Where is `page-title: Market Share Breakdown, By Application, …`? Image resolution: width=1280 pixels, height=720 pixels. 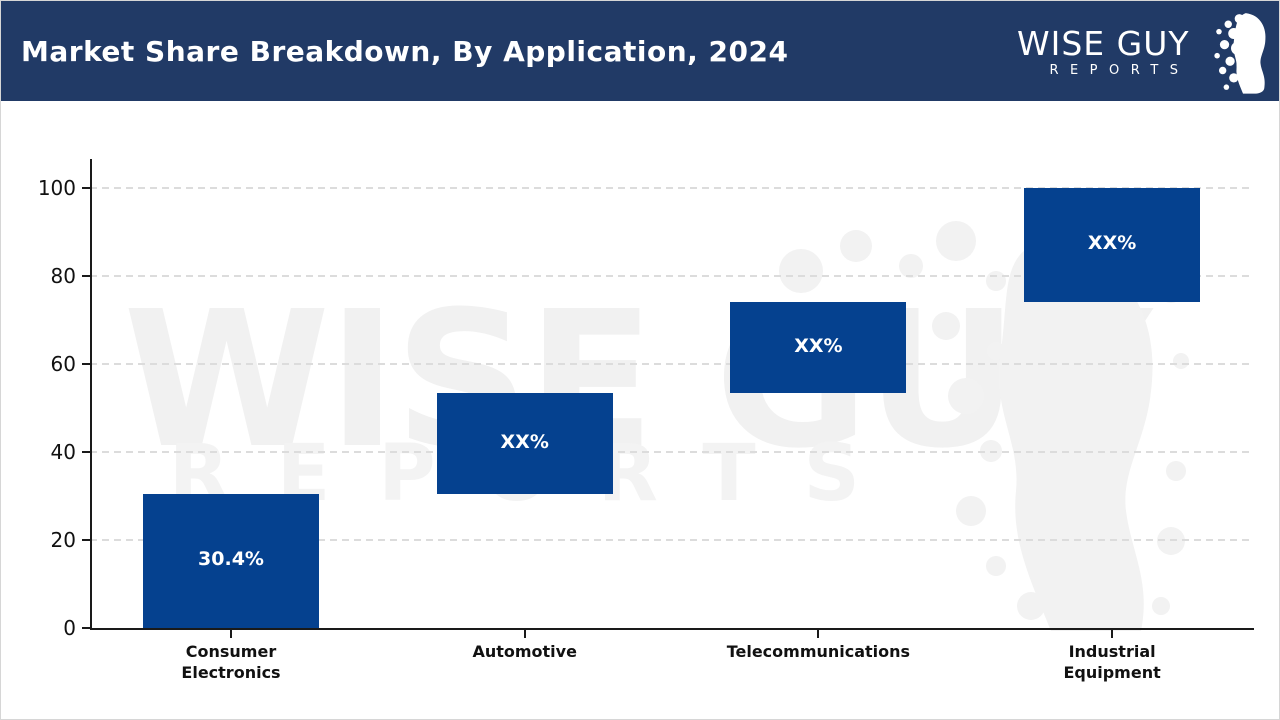
page-title: Market Share Breakdown, By Application, … is located at coordinates (405, 51).